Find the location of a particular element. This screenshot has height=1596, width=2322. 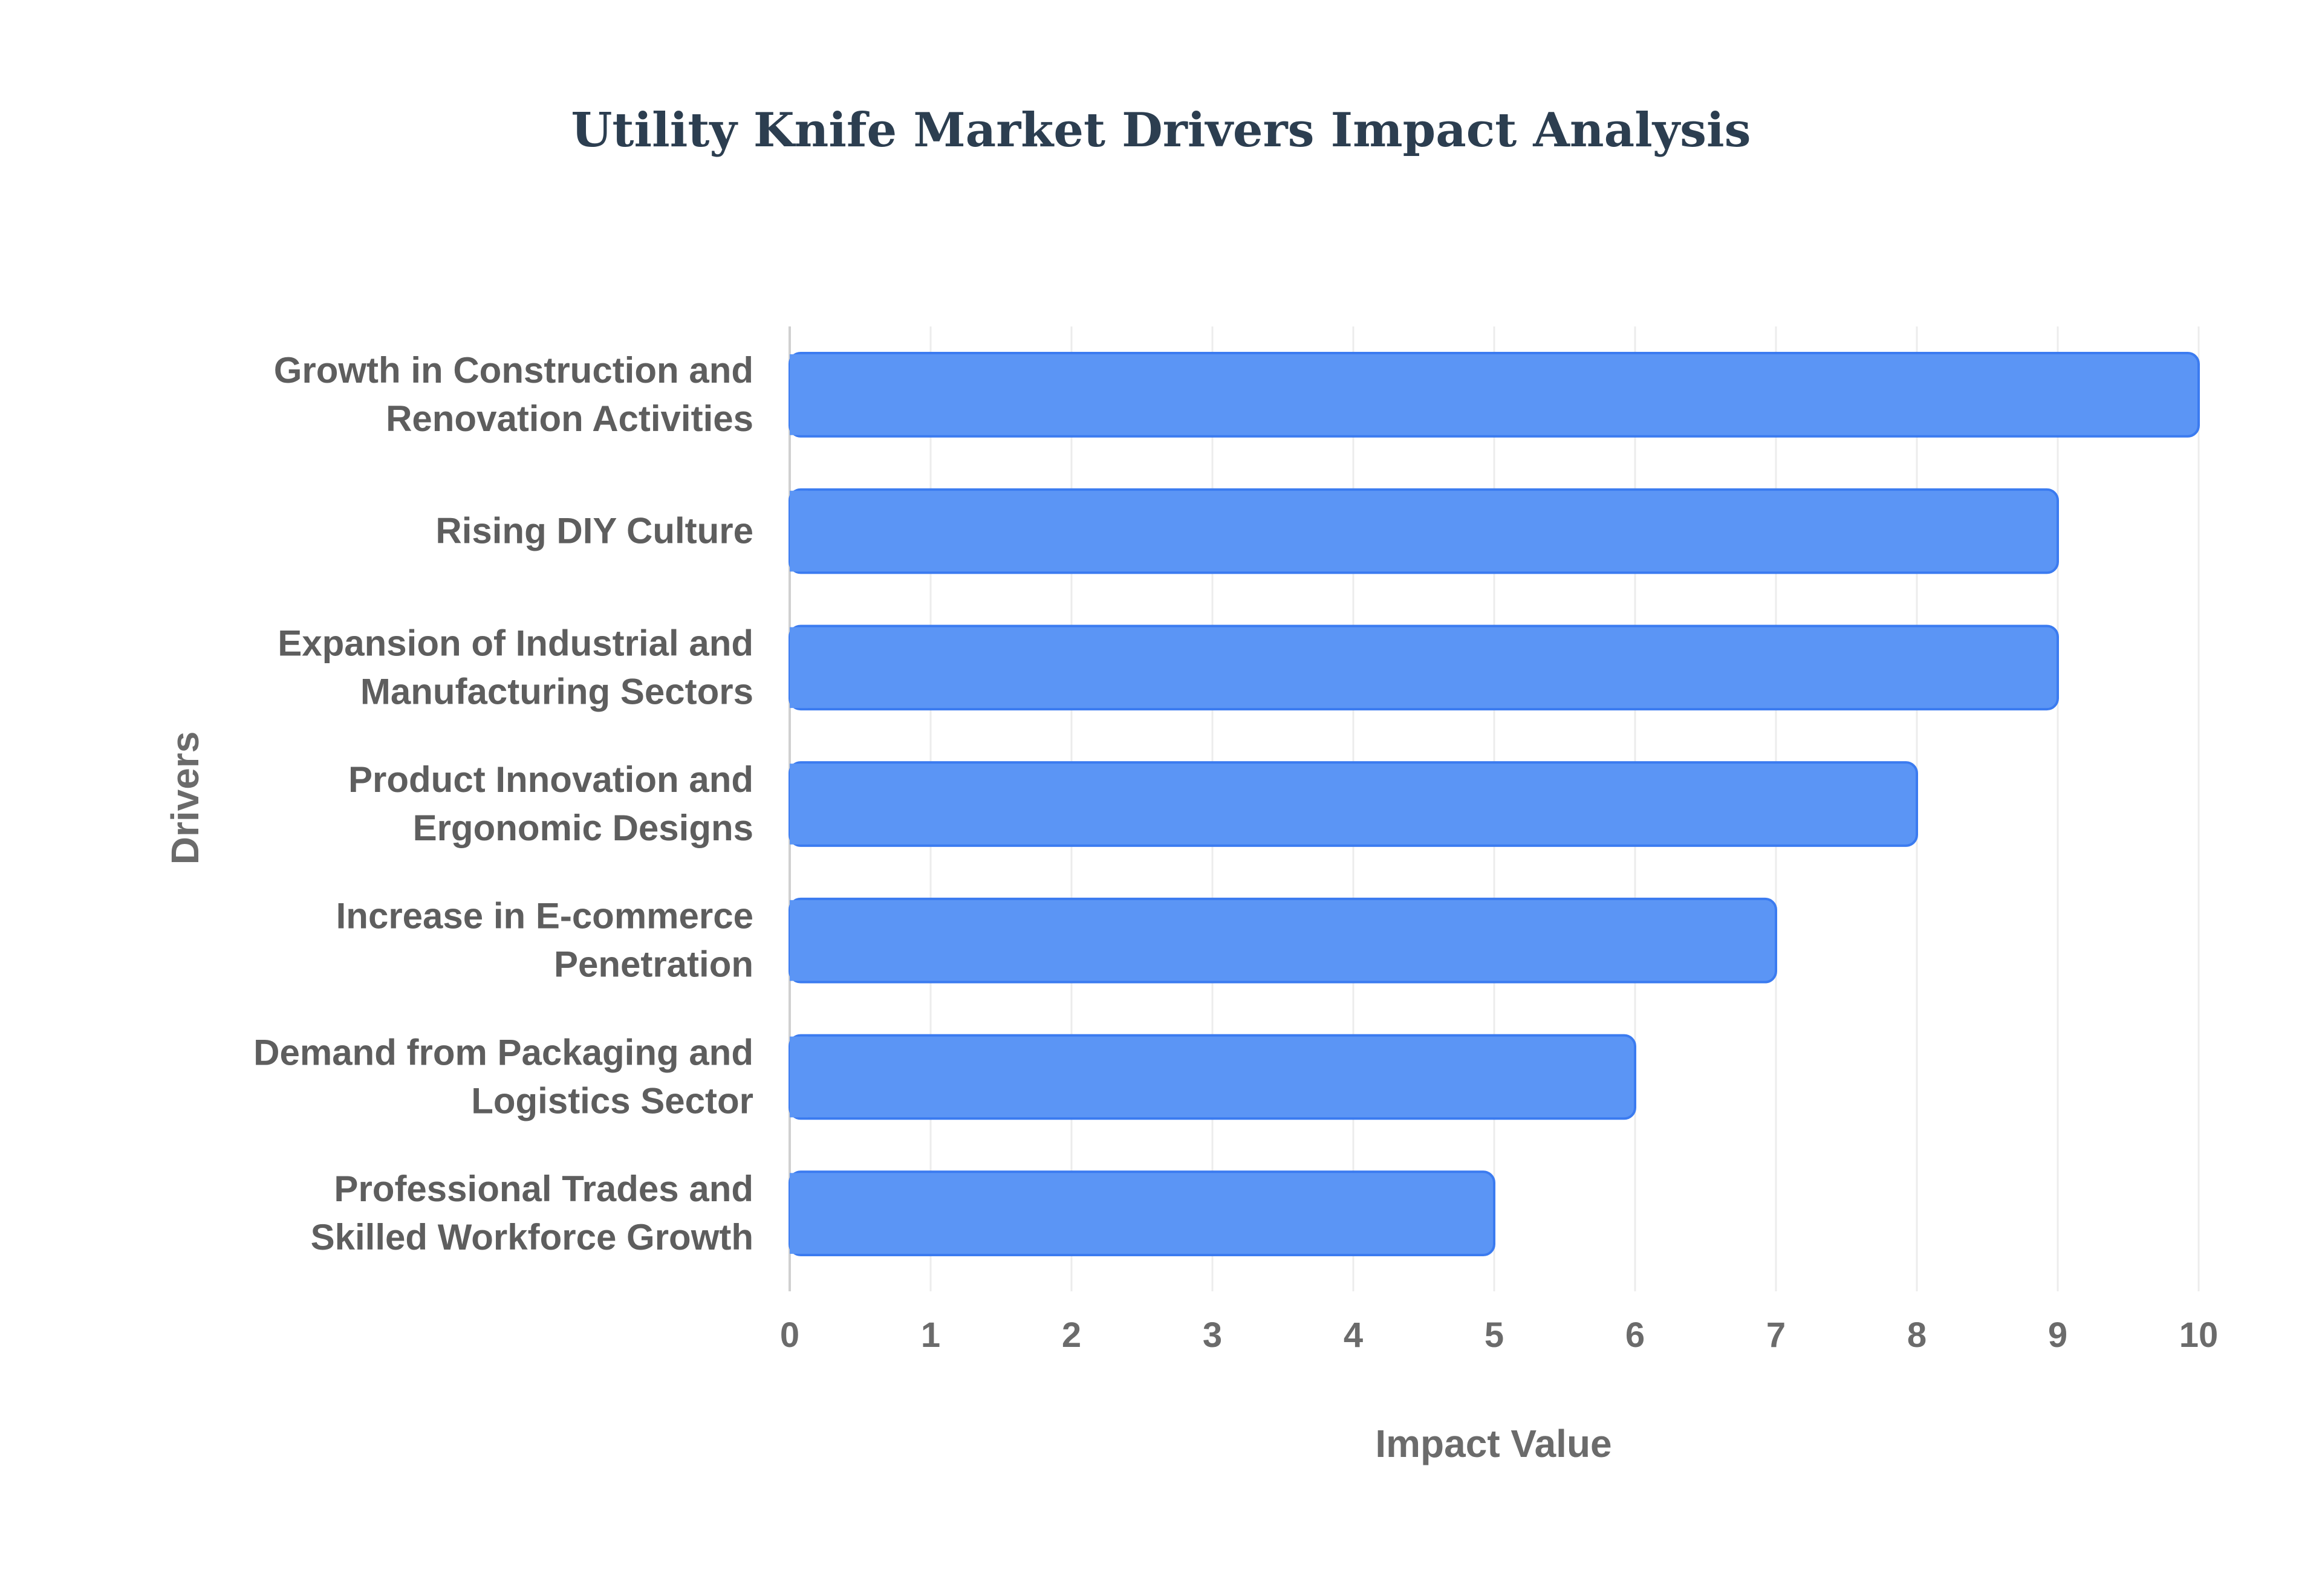

x-tick-label-5: 5 is located at coordinates (1494, 1335).